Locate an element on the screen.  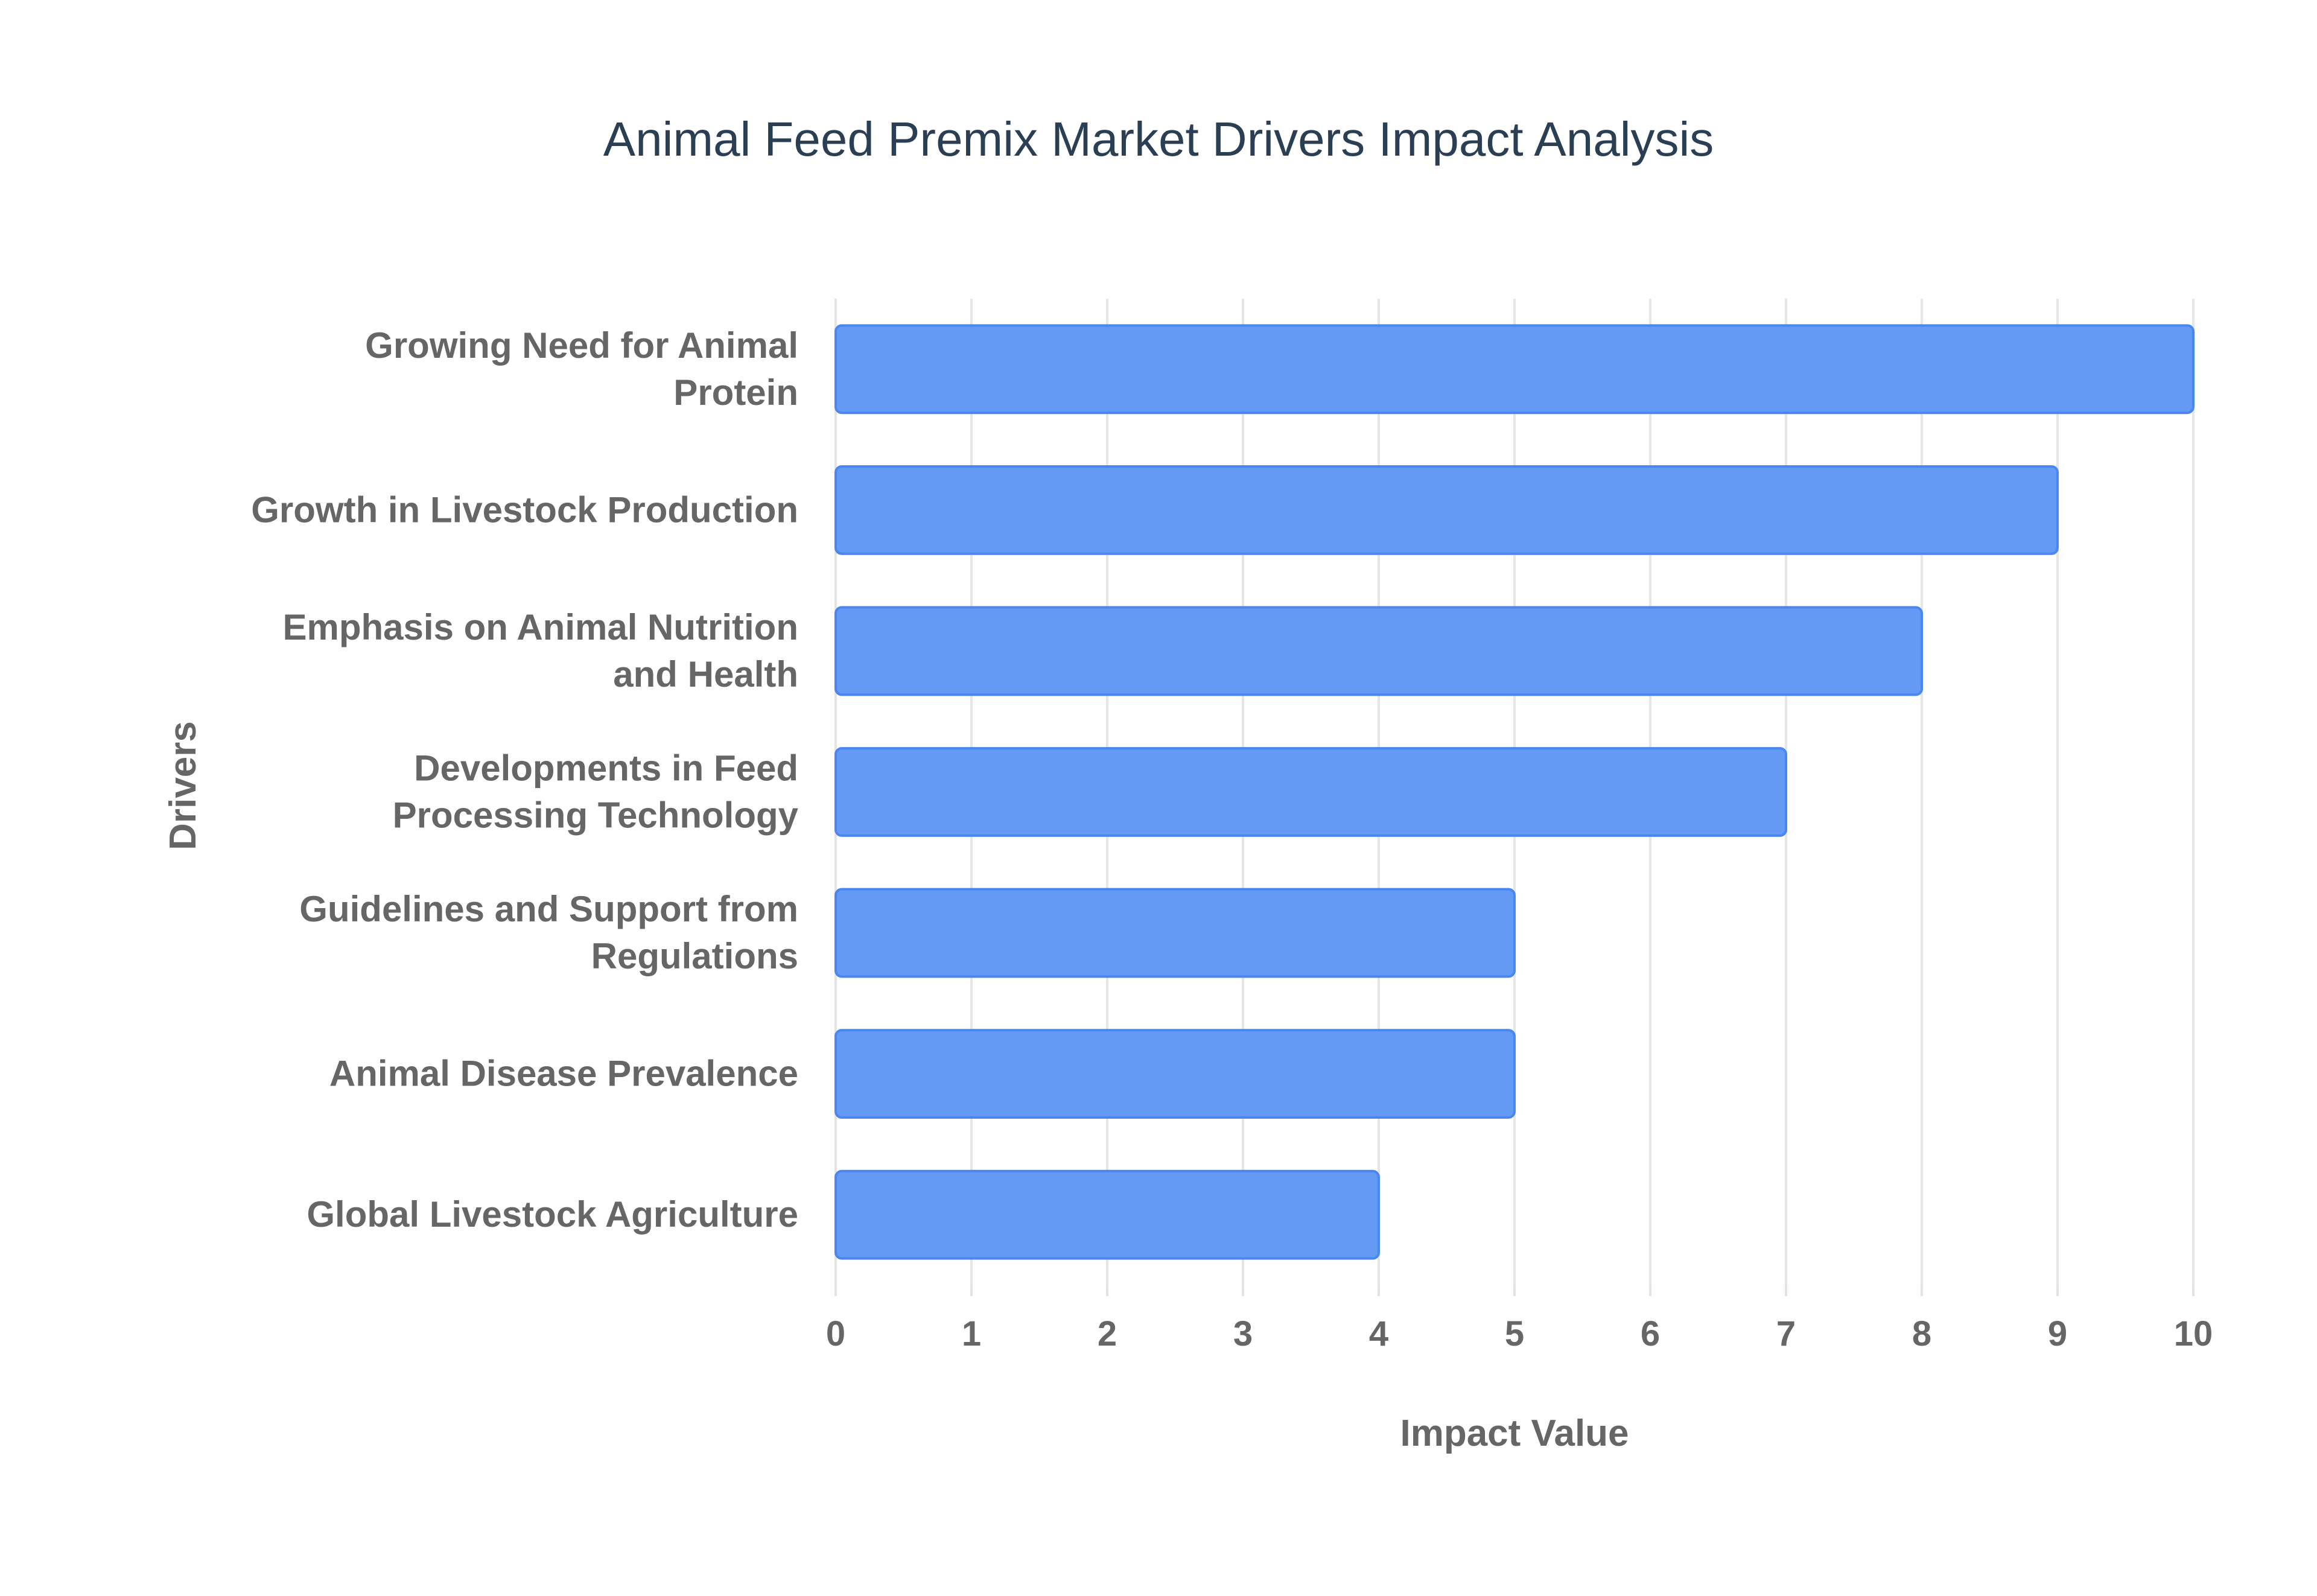
x-tick-label: 1 is located at coordinates (971, 1334).